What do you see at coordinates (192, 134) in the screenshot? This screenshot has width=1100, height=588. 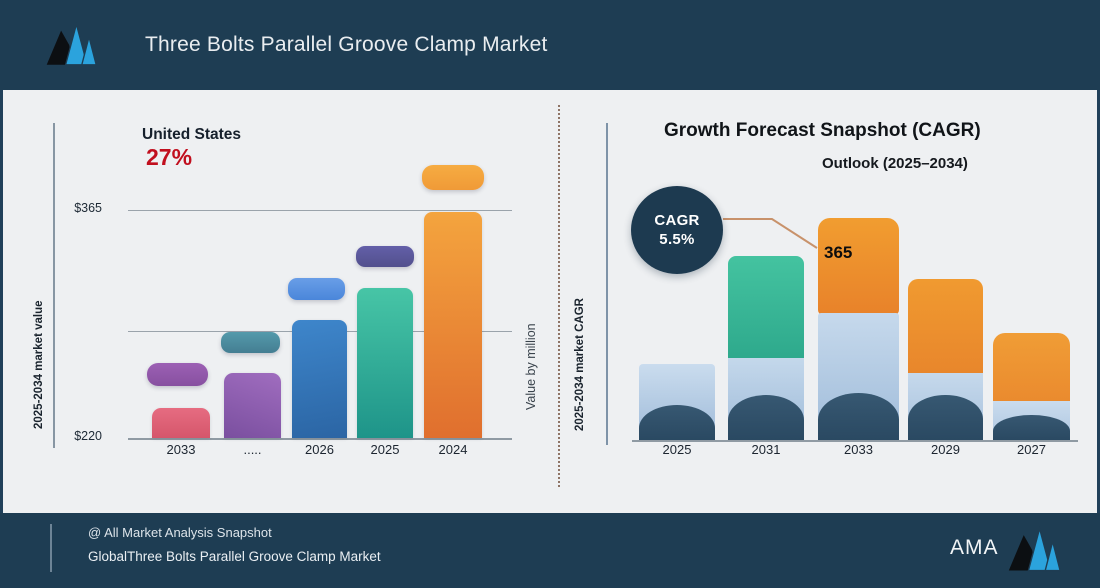 I see `left-chart-region-label: United States` at bounding box center [192, 134].